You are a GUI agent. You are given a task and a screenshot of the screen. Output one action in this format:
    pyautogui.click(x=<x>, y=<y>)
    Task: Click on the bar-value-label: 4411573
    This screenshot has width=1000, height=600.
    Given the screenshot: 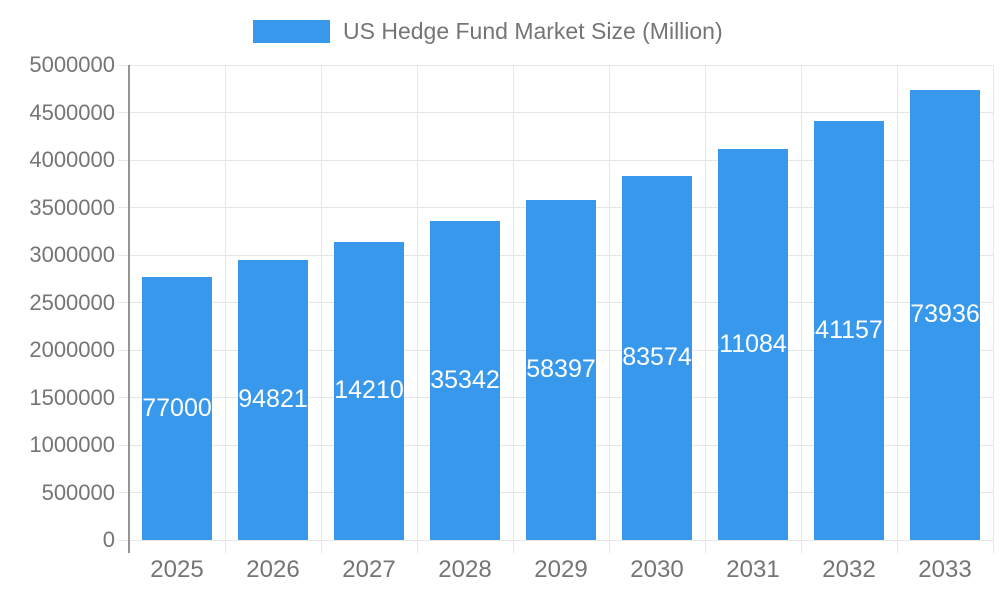 What is the action you would take?
    pyautogui.click(x=849, y=329)
    